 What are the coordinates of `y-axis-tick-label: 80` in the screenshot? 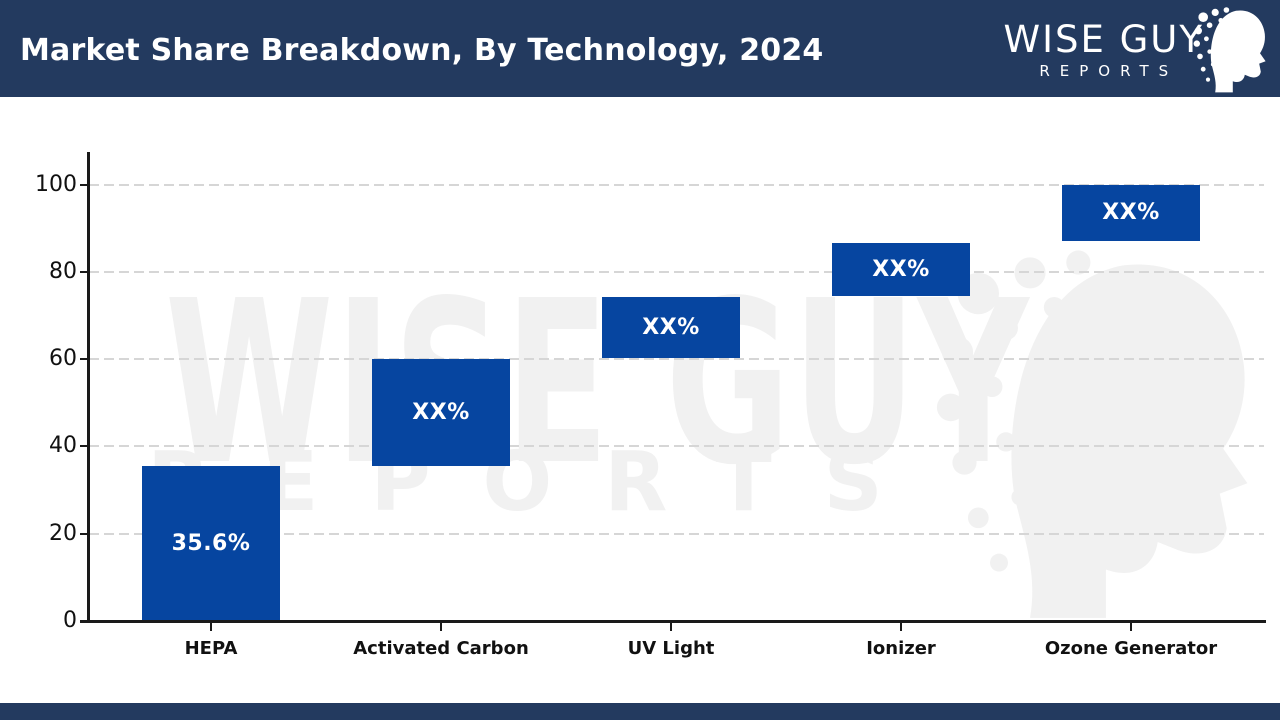 It's located at (63, 271).